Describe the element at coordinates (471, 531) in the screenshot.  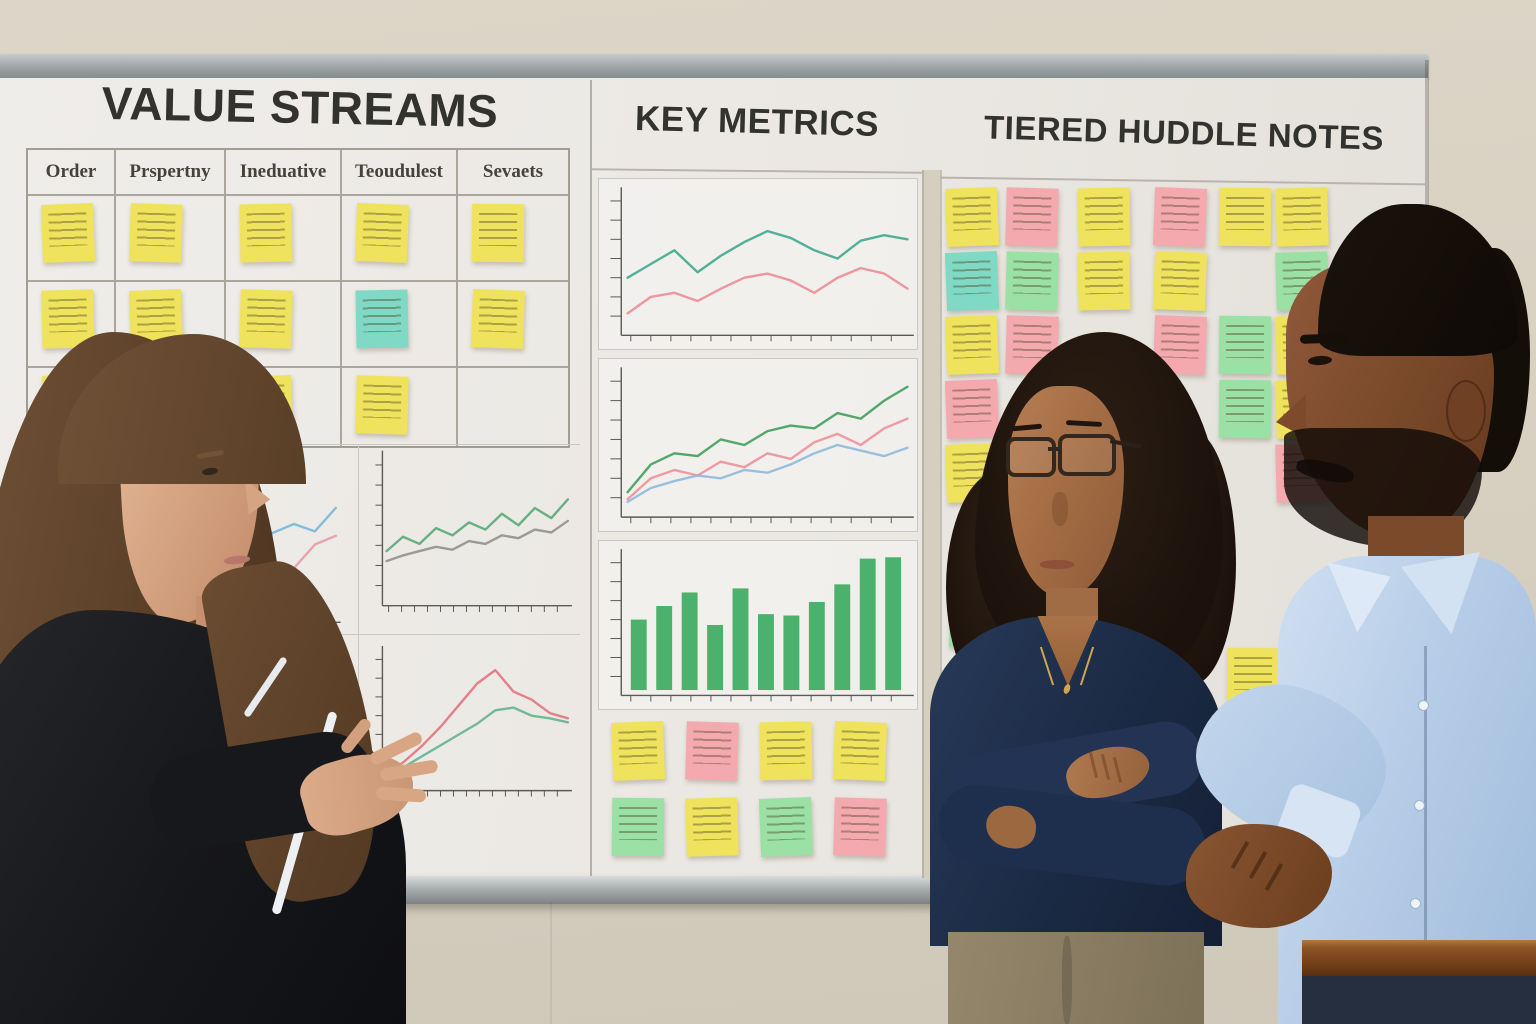
I see `chart-value-streams-top-right` at that location.